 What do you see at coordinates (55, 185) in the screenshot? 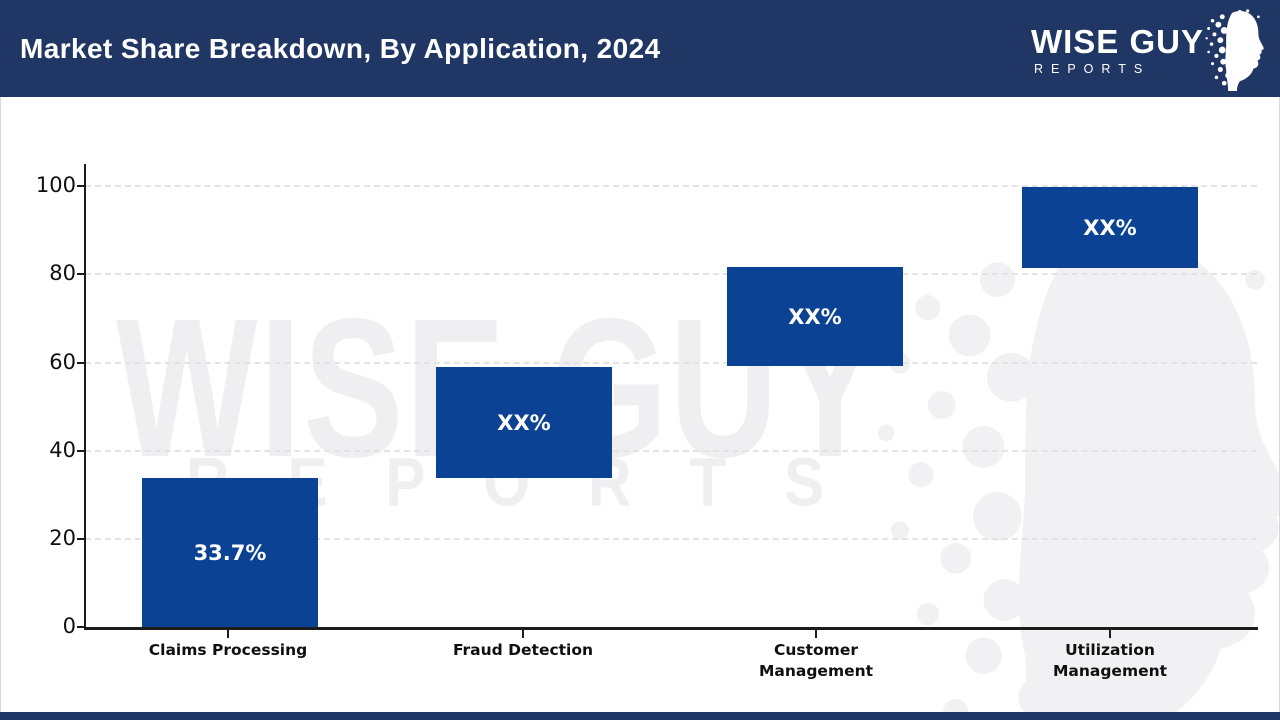
I see `y-tick-label-100: 100` at bounding box center [55, 185].